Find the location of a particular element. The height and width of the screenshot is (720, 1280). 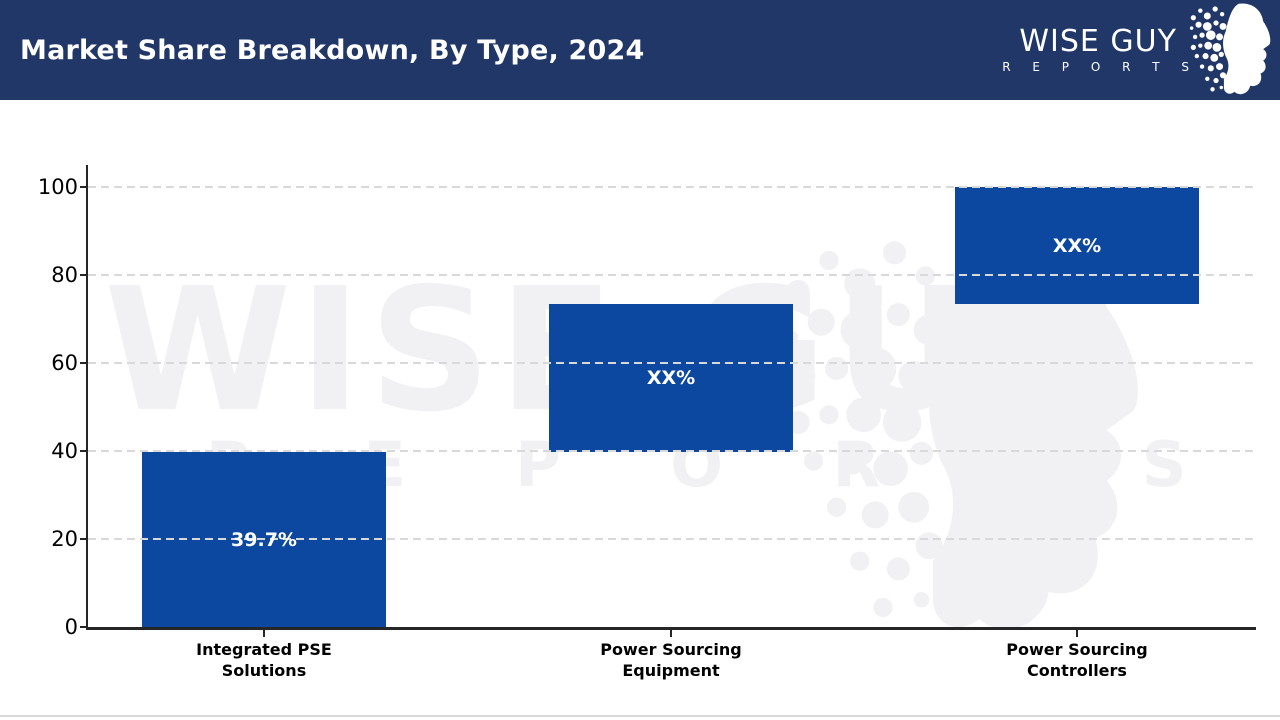

page-title: Market Share Breakdown, By Type, 2024 is located at coordinates (332, 50).